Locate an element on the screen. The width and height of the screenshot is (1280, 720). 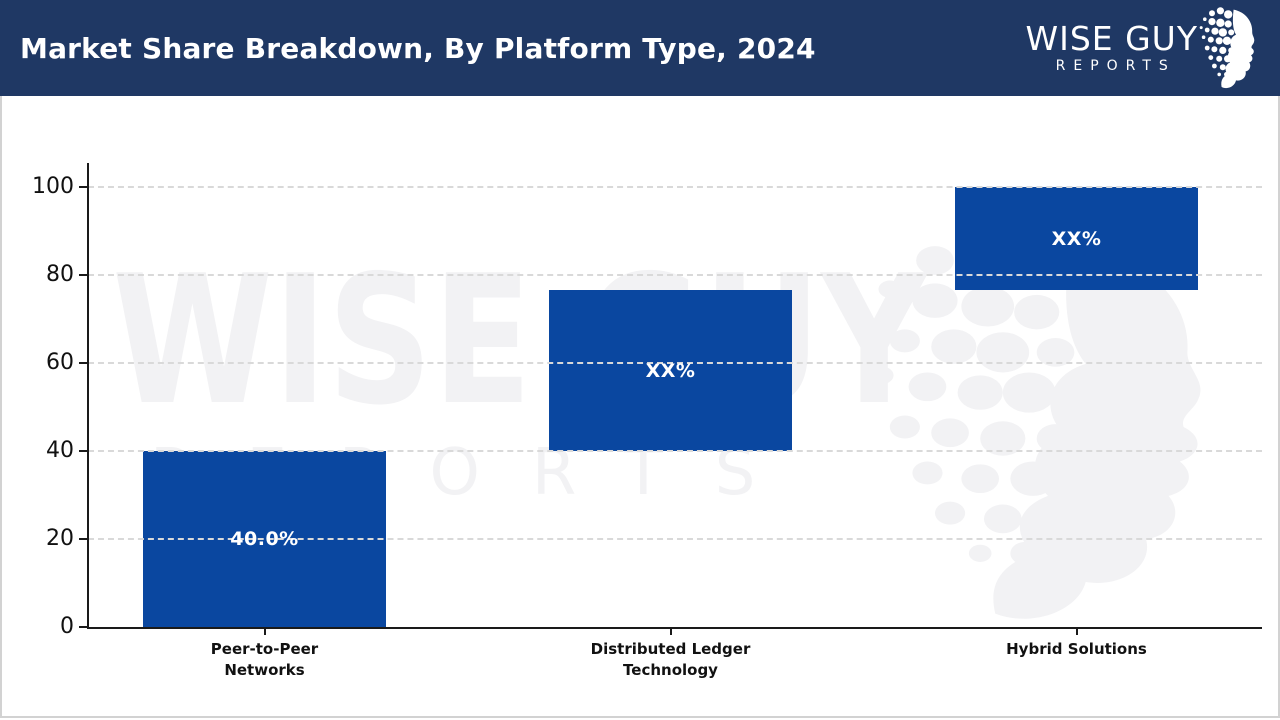
x-axis-spine is located at coordinates (674, 628).